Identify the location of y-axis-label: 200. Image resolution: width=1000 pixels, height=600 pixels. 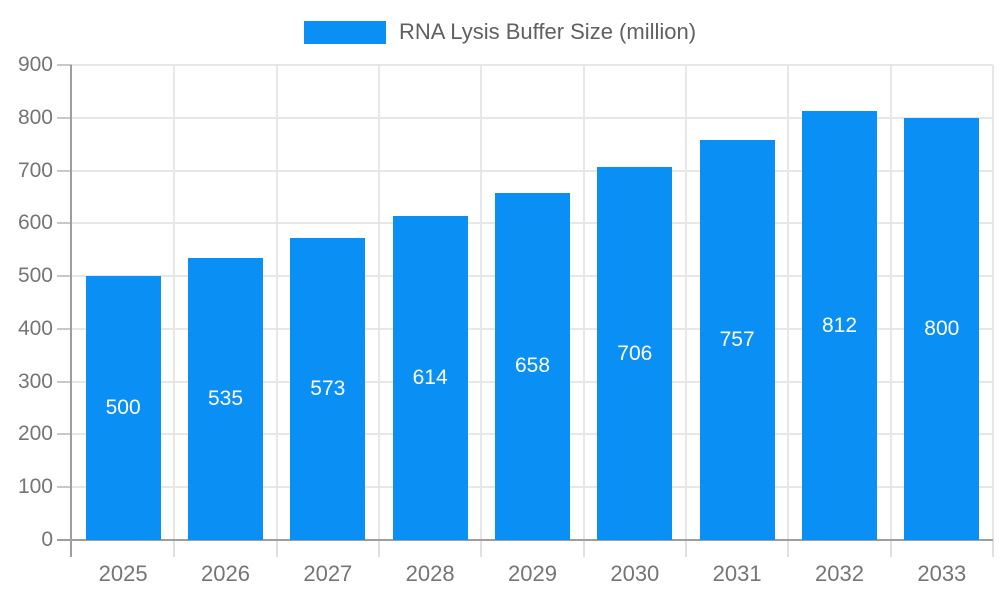
(35, 433).